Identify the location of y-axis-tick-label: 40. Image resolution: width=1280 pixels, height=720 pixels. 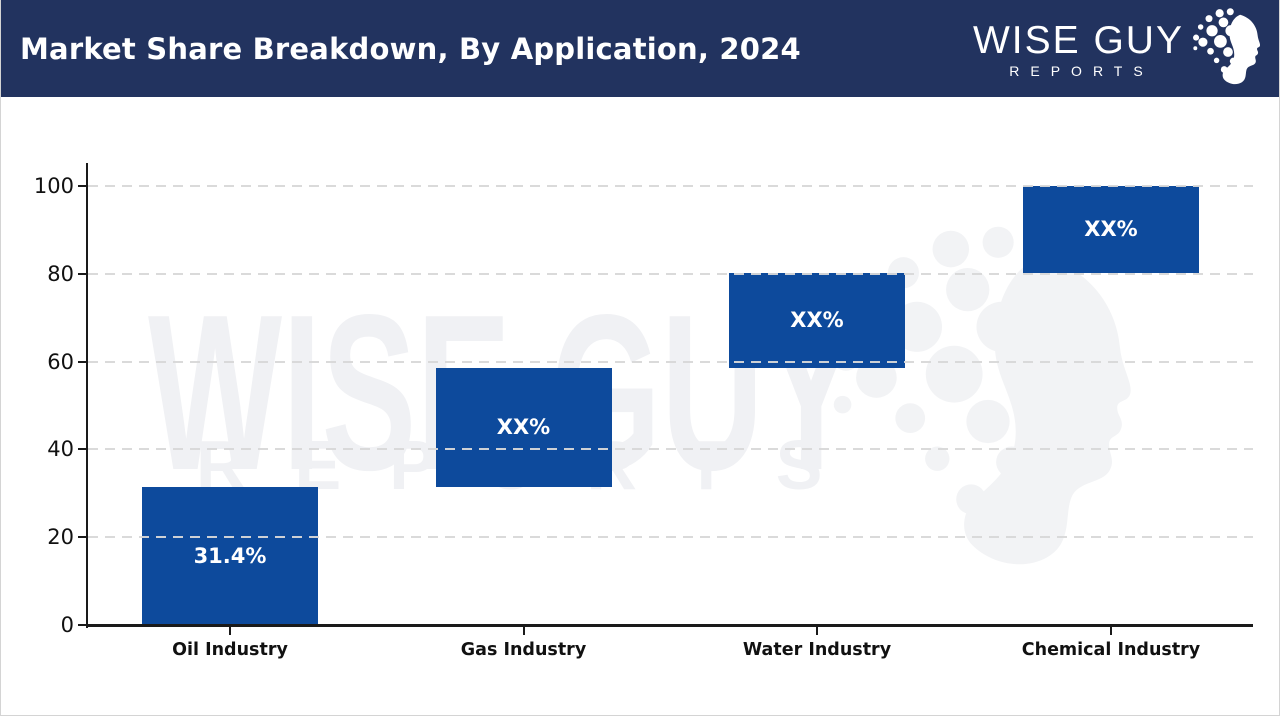
(60, 449).